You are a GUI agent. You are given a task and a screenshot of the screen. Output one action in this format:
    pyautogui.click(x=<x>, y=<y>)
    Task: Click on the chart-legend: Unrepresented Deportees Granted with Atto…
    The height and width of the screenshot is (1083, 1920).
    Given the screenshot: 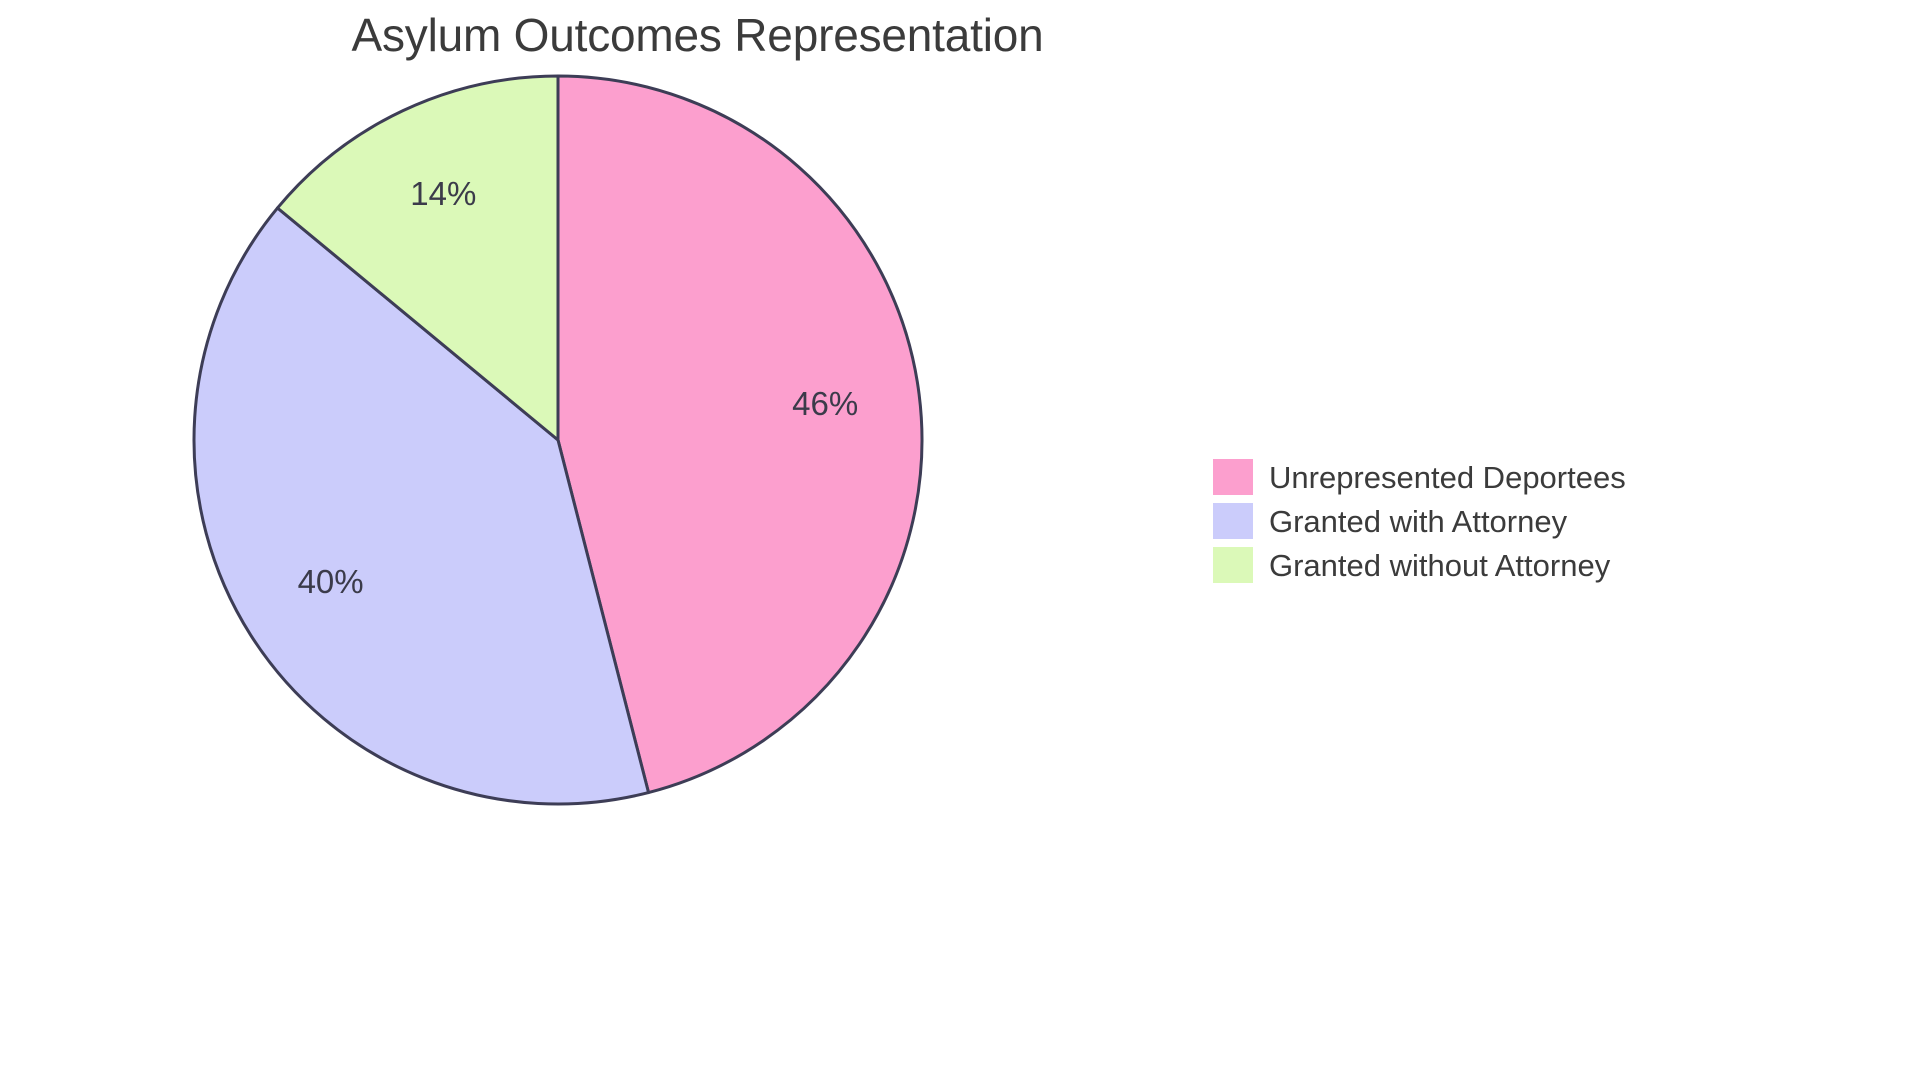 What is the action you would take?
    pyautogui.click(x=1419, y=521)
    